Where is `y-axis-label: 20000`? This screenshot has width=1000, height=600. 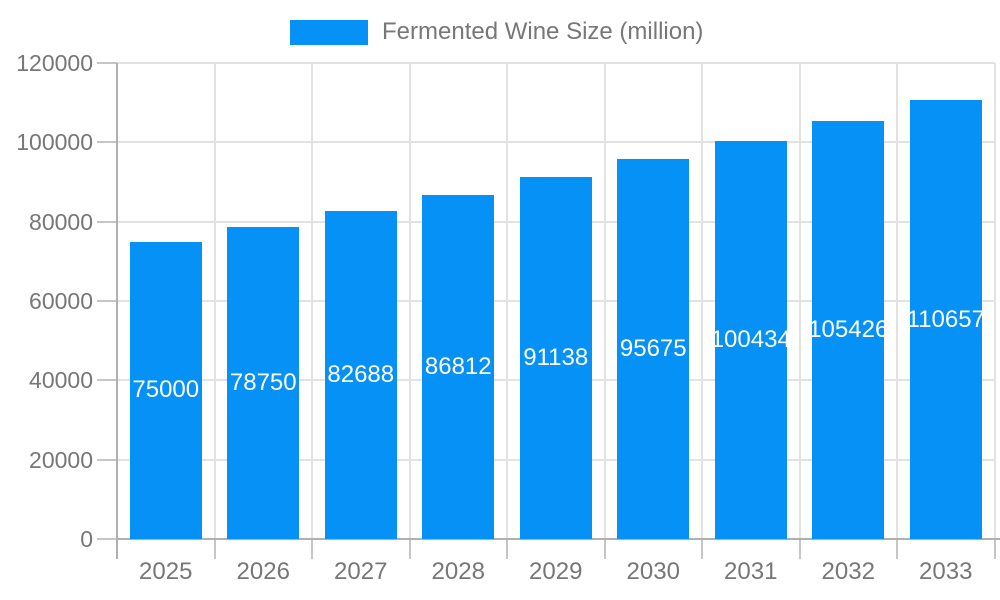
y-axis-label: 20000 is located at coordinates (61, 459).